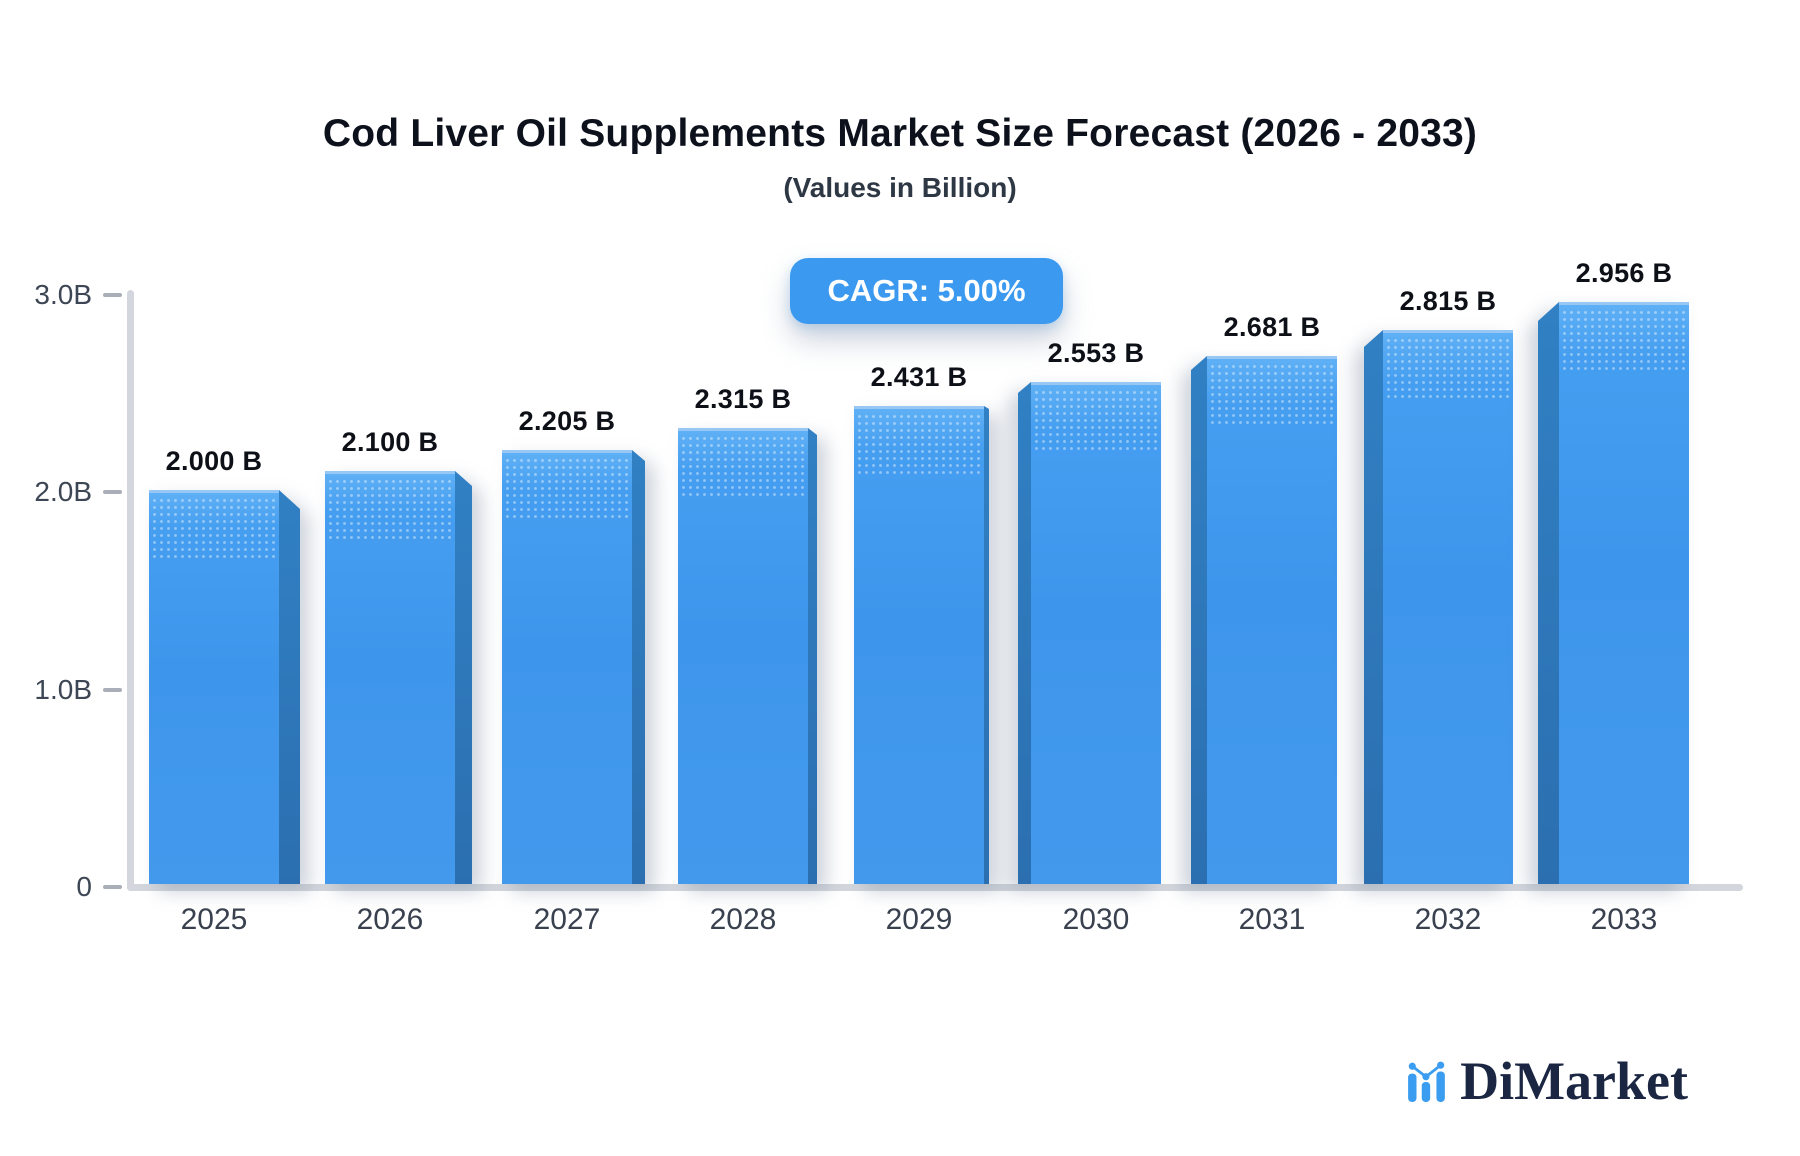 The width and height of the screenshot is (1800, 1156). Describe the element at coordinates (1448, 301) in the screenshot. I see `bar-value-label-2032: 2.815 B` at that location.